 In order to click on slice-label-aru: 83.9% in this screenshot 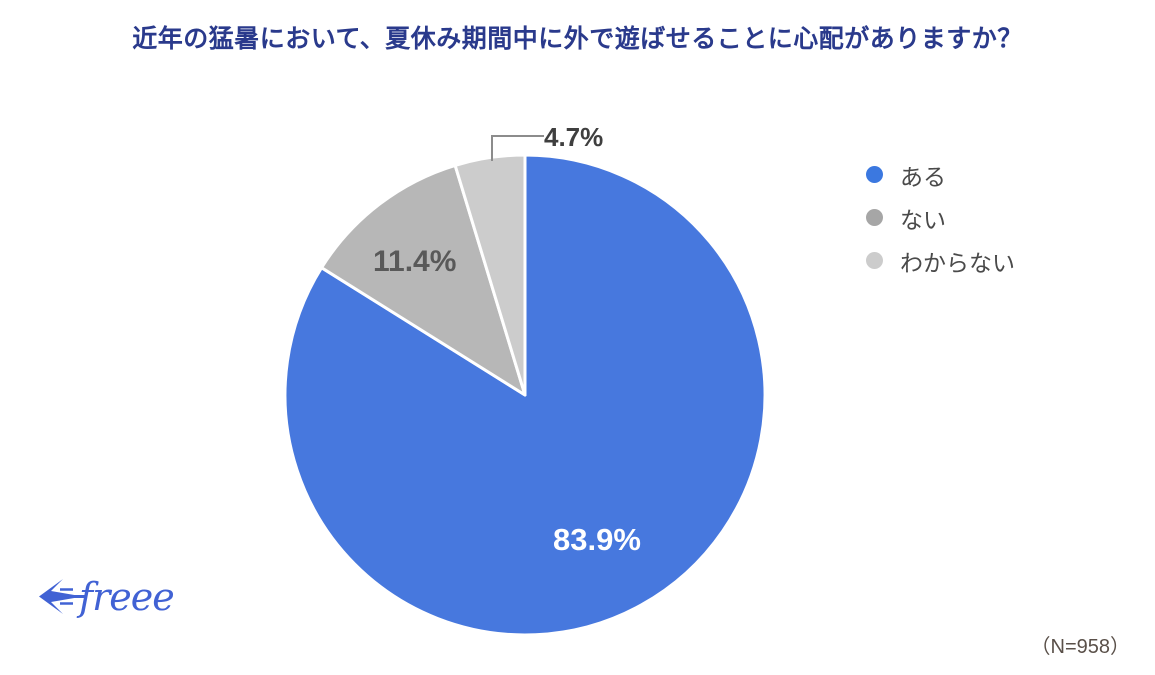, I will do `click(597, 539)`.